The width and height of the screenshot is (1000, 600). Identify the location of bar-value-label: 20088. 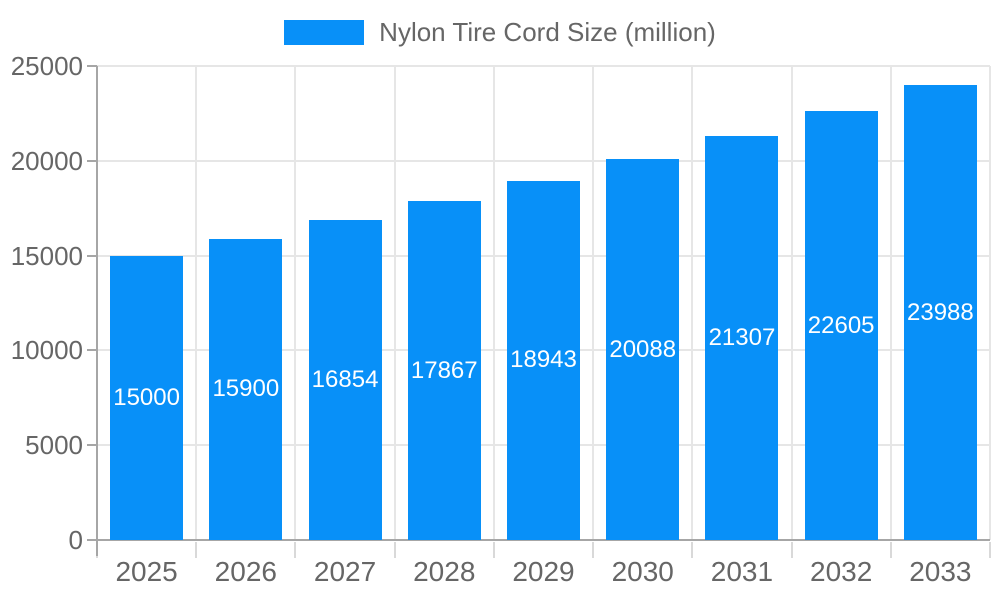
(643, 349).